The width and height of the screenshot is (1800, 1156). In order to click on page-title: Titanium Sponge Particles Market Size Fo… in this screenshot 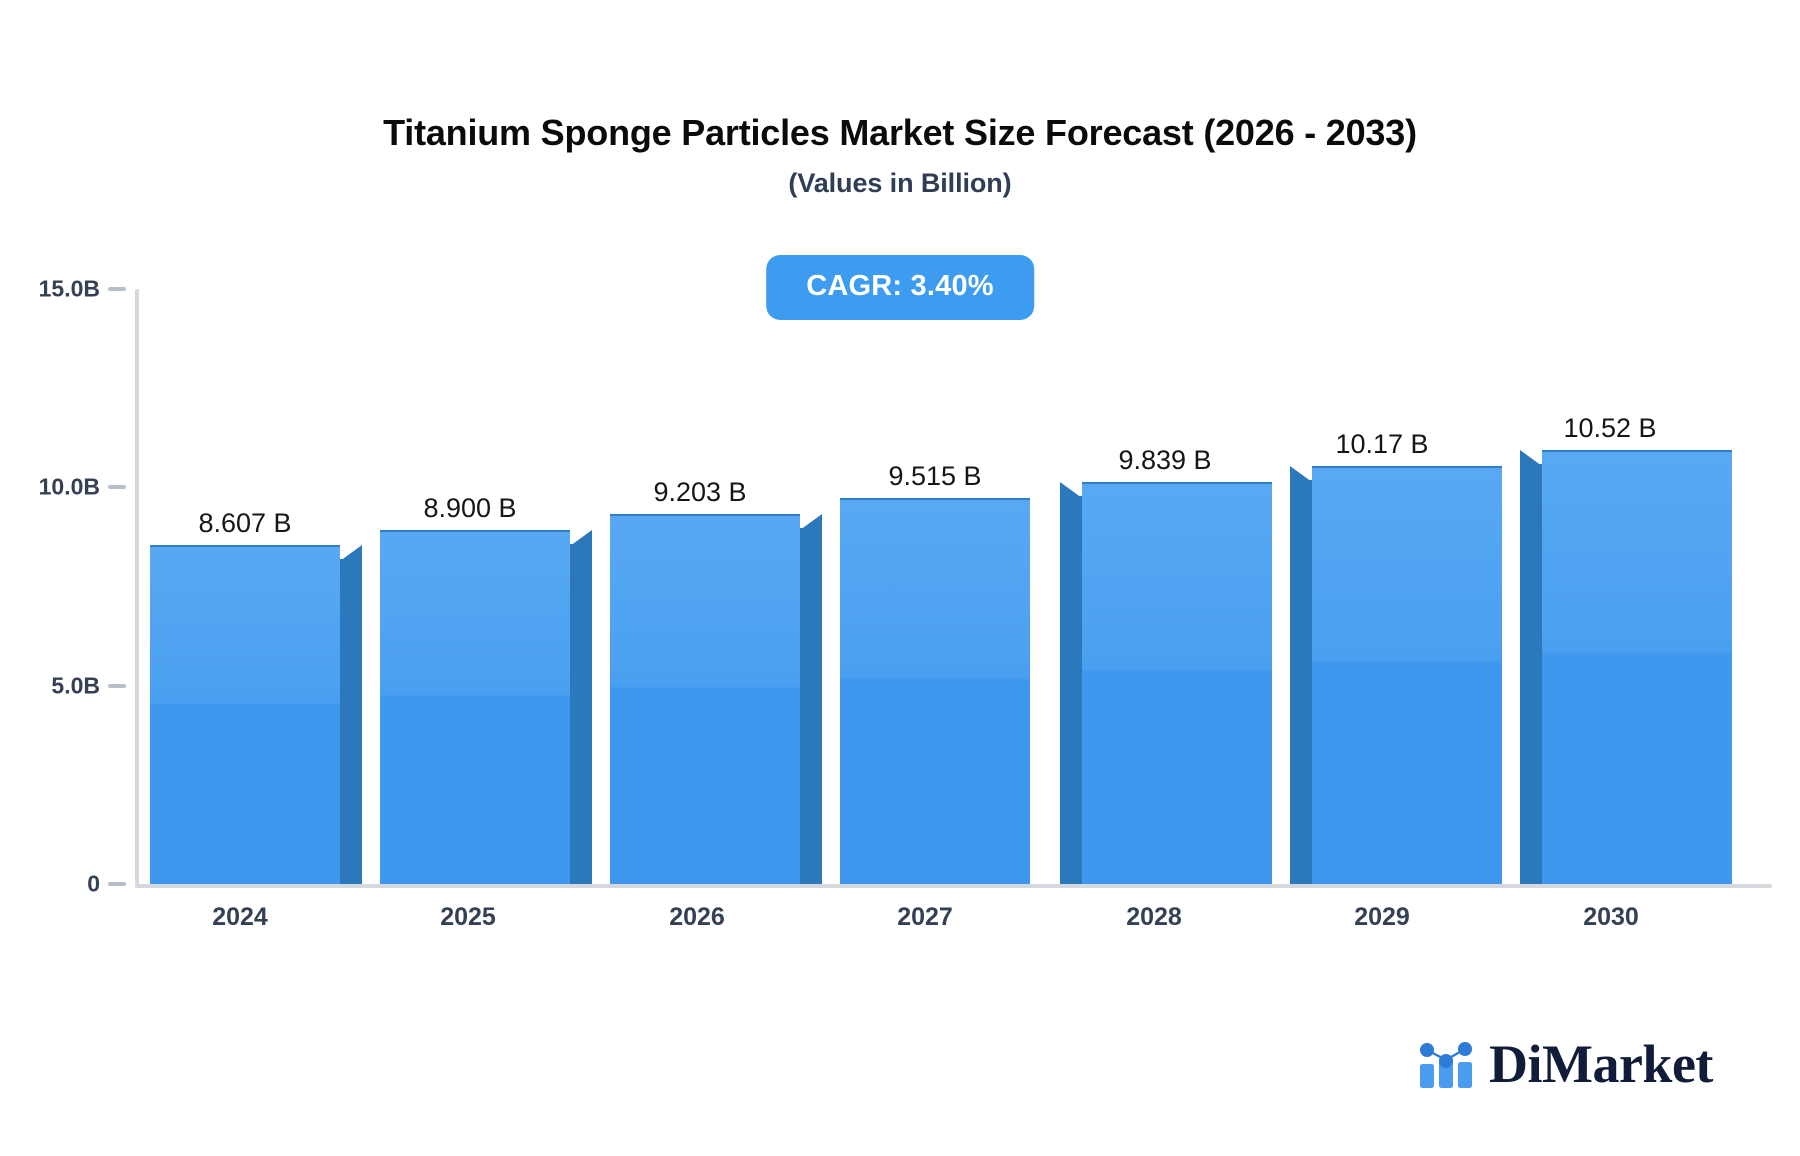, I will do `click(900, 132)`.